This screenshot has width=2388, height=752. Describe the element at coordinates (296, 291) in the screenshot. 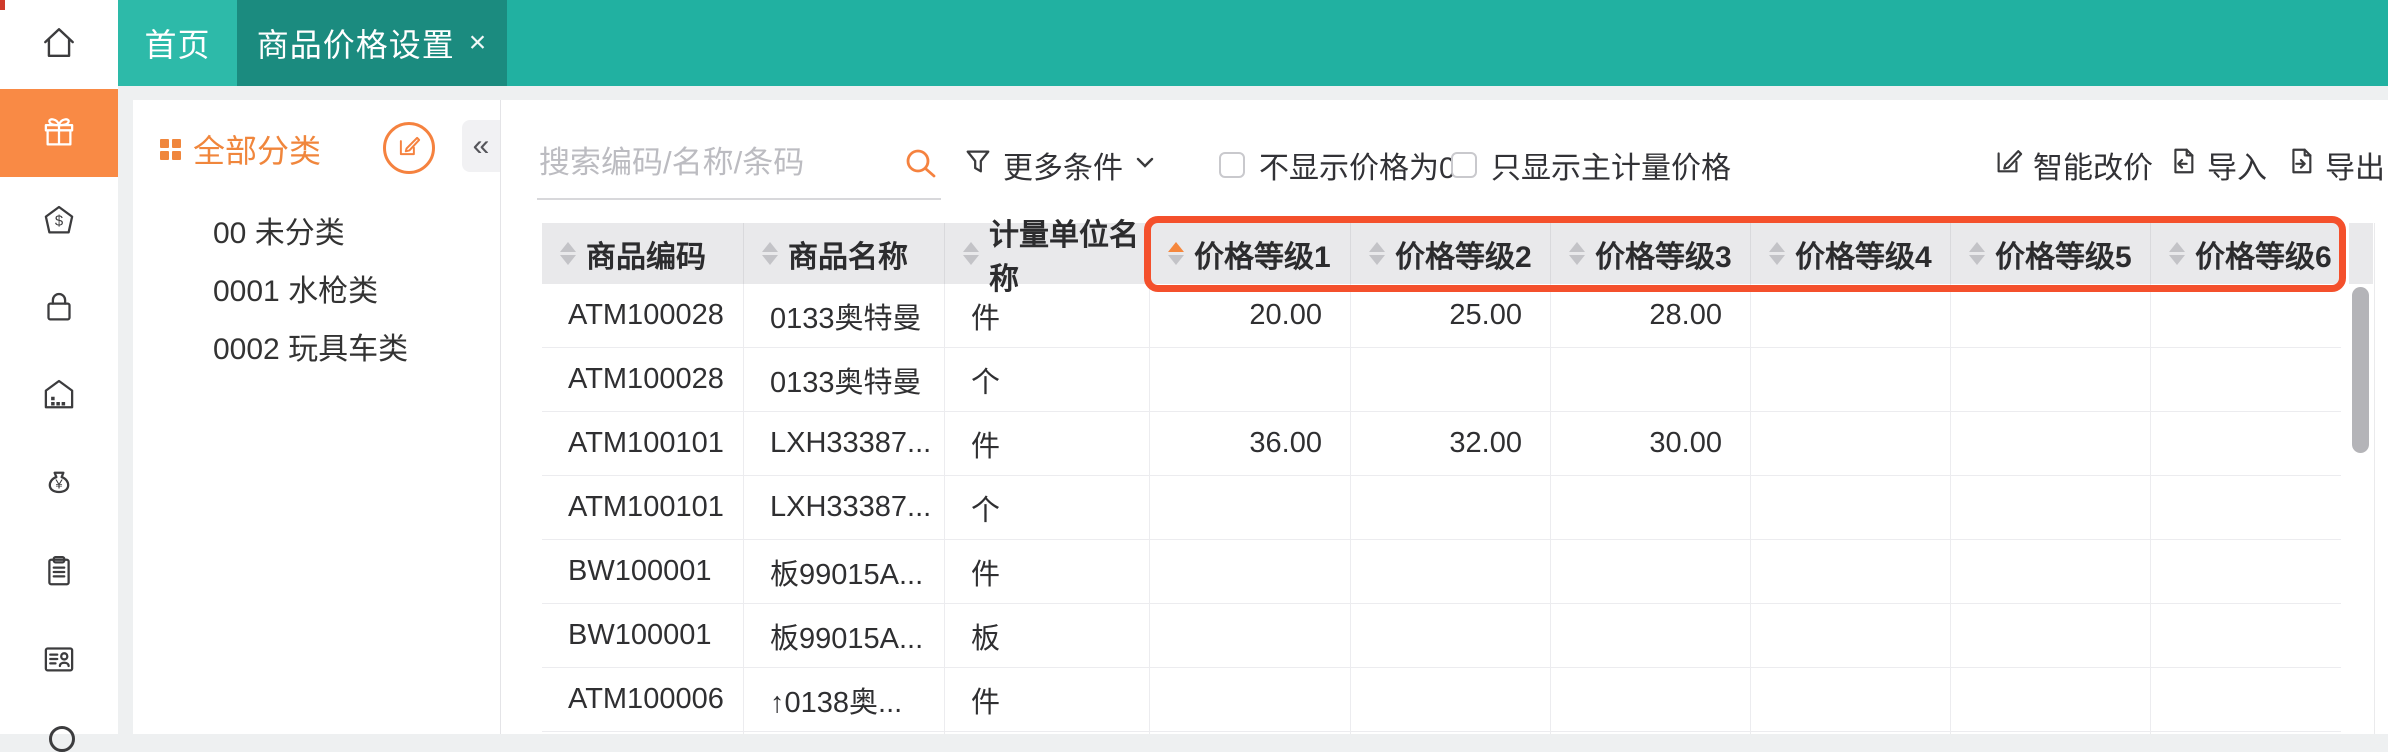

I see `category-item-water-guns: 0001 水枪类` at that location.